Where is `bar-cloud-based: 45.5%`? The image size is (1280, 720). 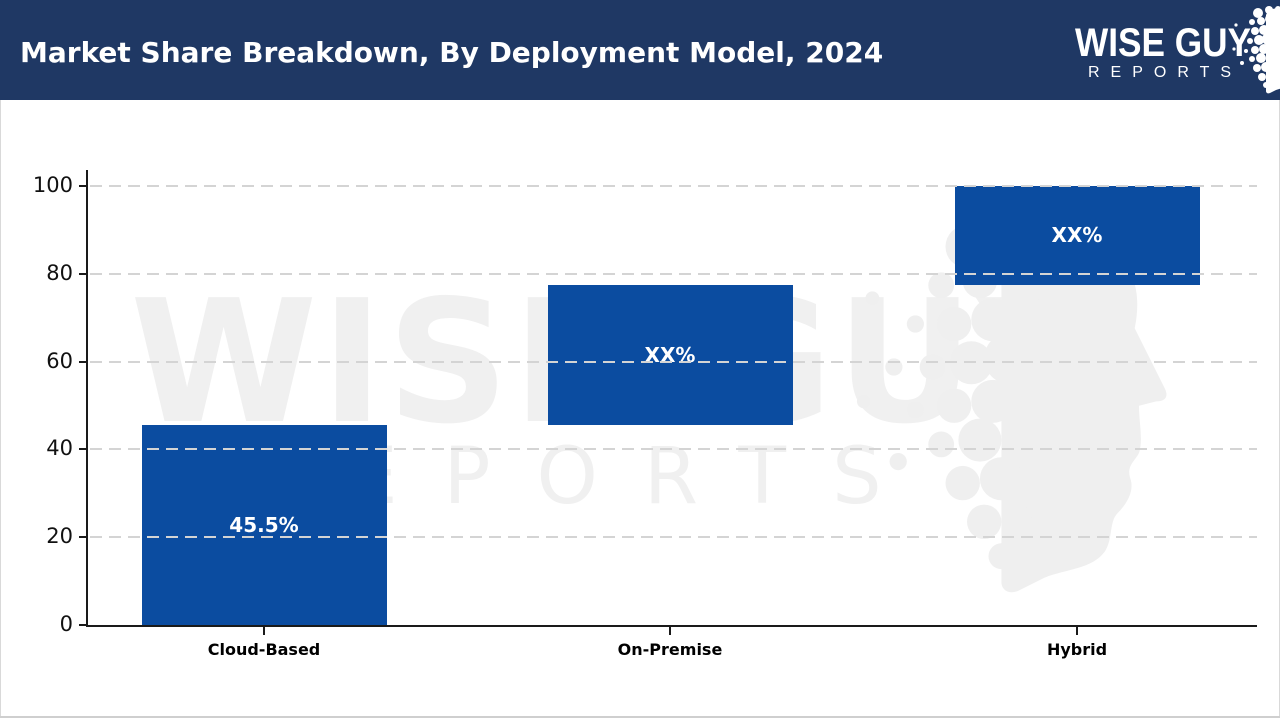 bar-cloud-based: 45.5% is located at coordinates (264, 525).